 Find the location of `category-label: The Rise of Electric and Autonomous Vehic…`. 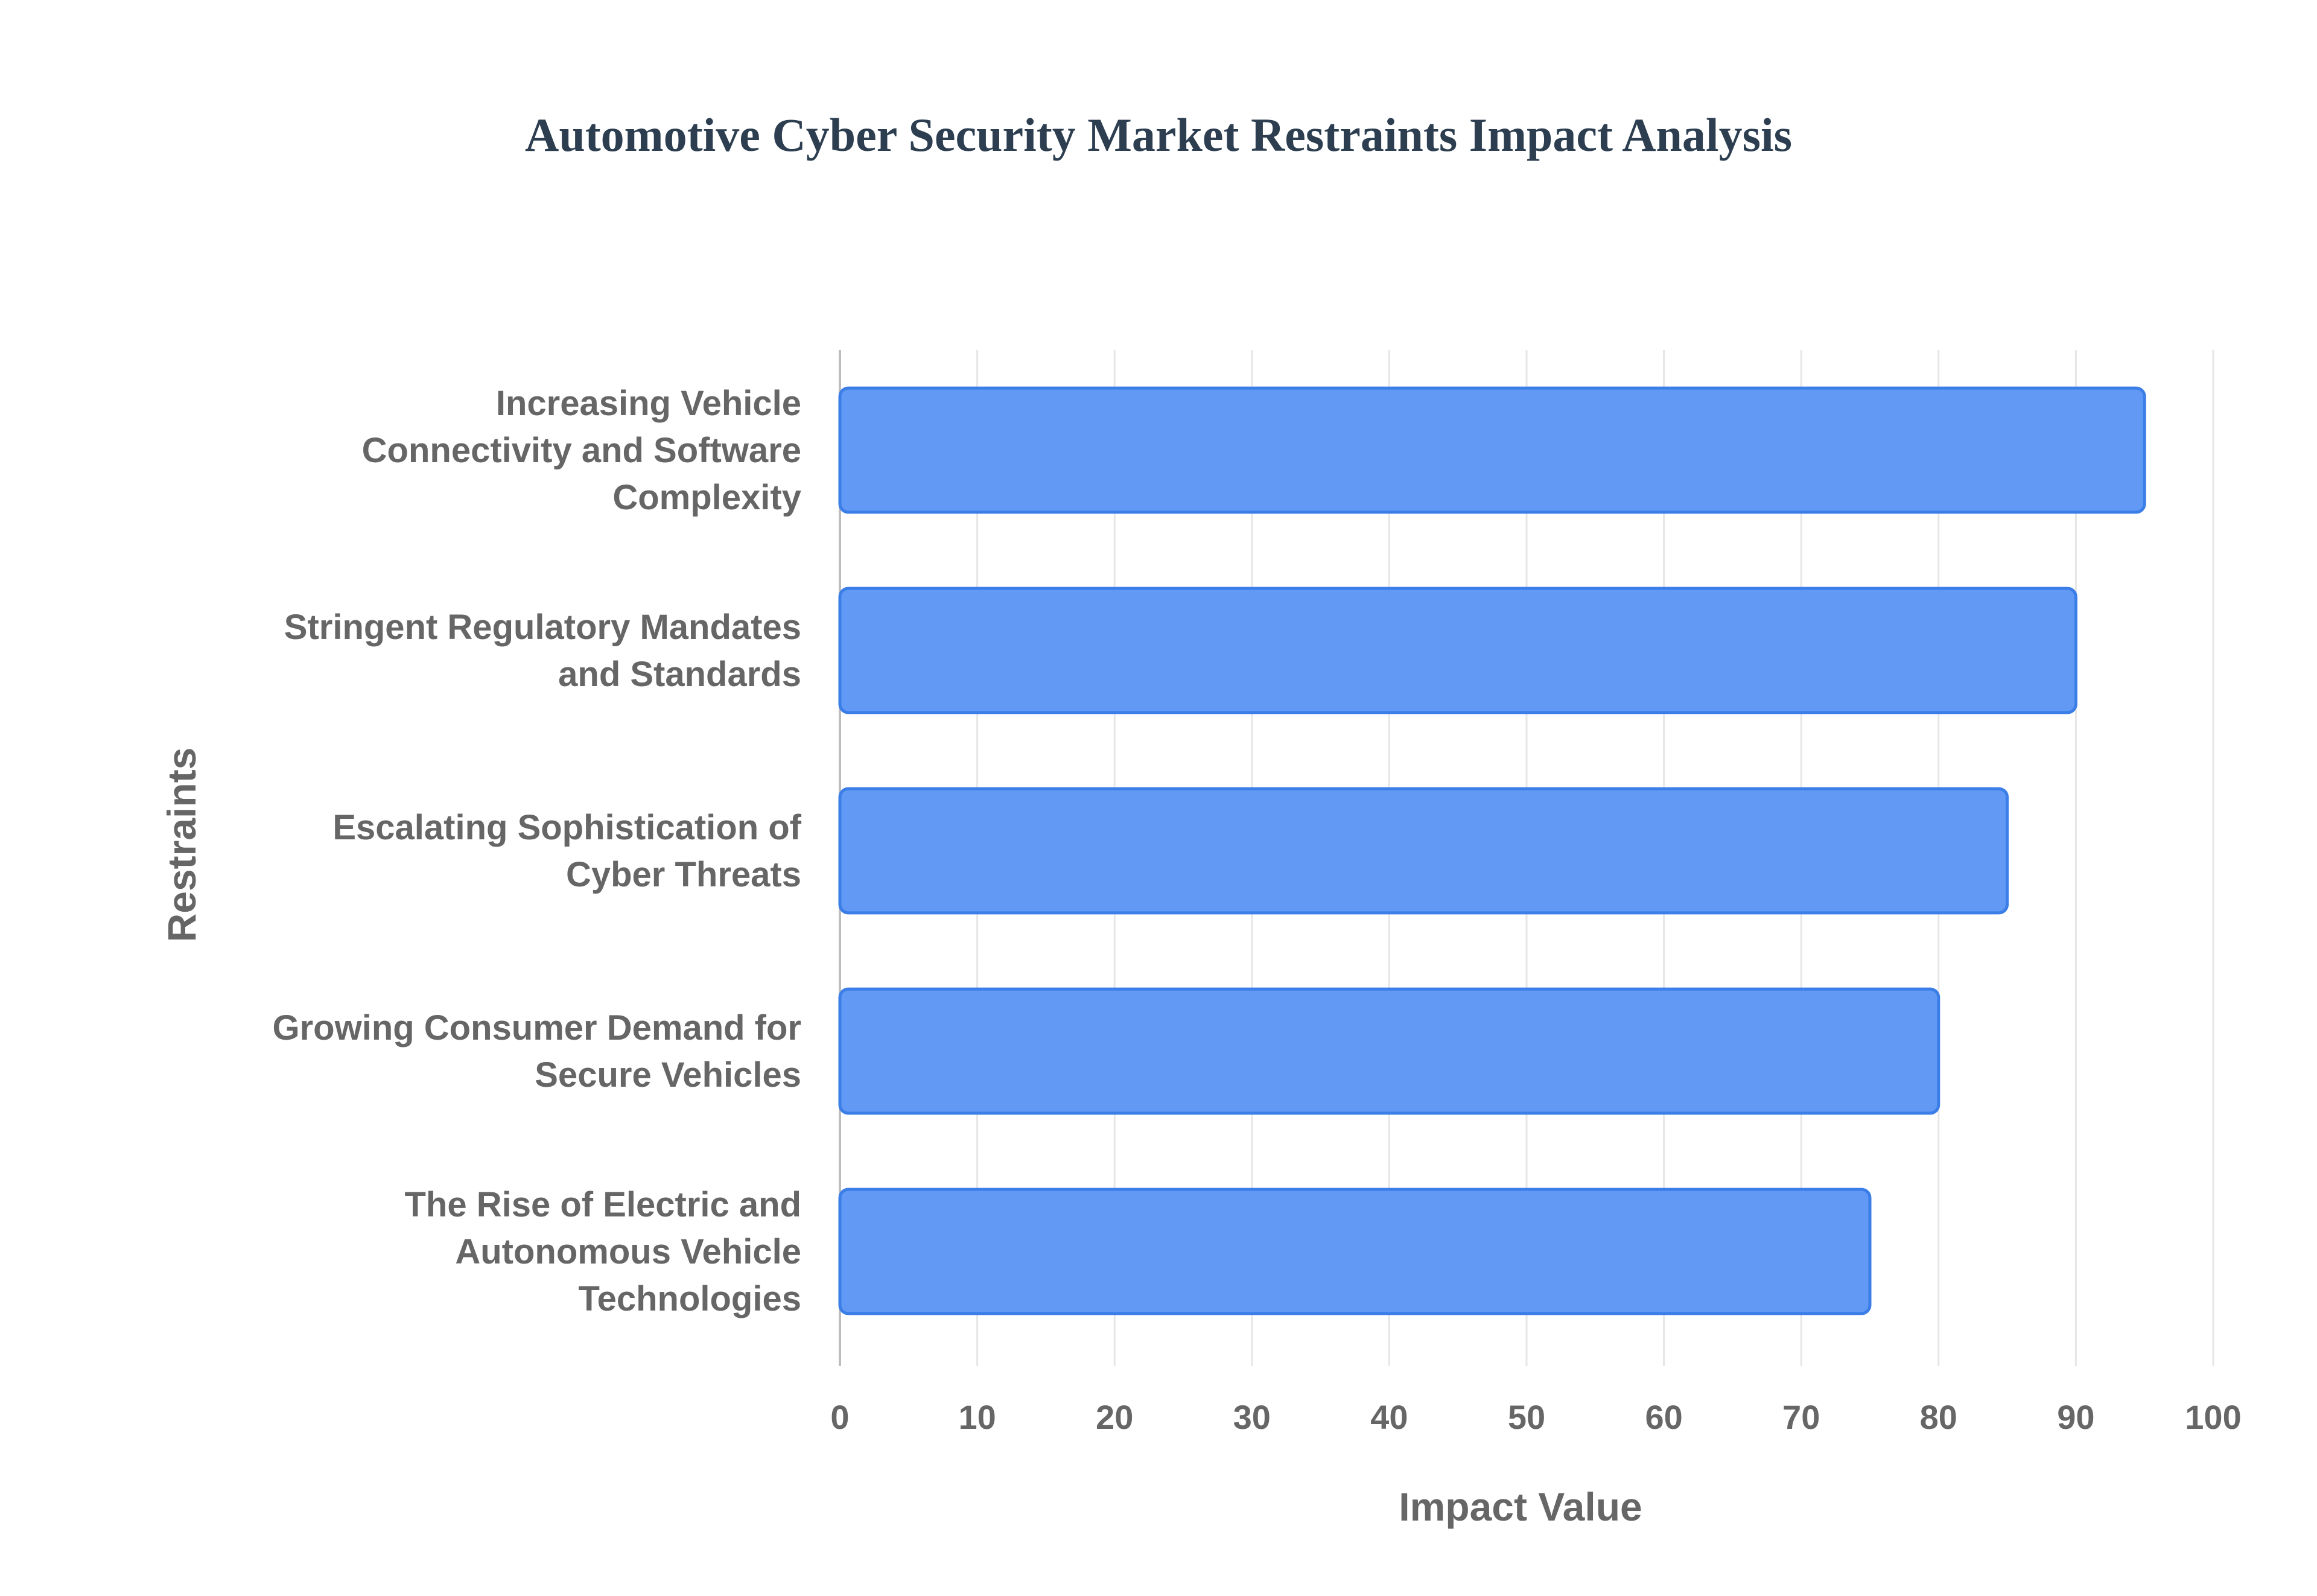

category-label: The Rise of Electric and Autonomous Vehic… is located at coordinates (602, 1251).